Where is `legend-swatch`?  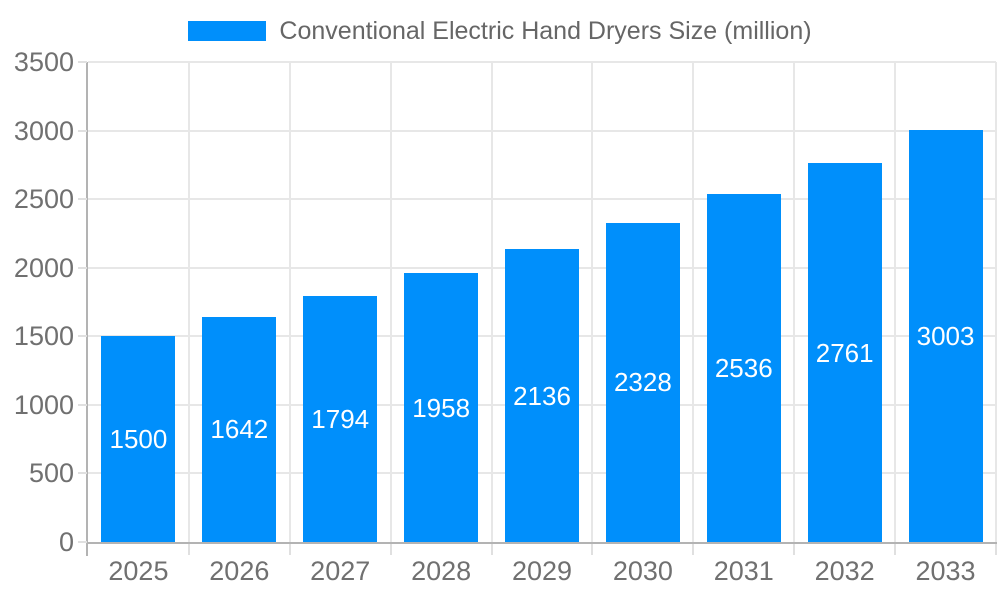 legend-swatch is located at coordinates (227, 31).